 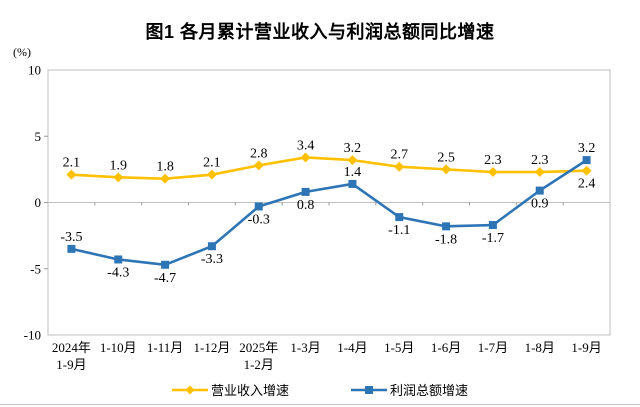 I want to click on bottom-divider, so click(x=320, y=404).